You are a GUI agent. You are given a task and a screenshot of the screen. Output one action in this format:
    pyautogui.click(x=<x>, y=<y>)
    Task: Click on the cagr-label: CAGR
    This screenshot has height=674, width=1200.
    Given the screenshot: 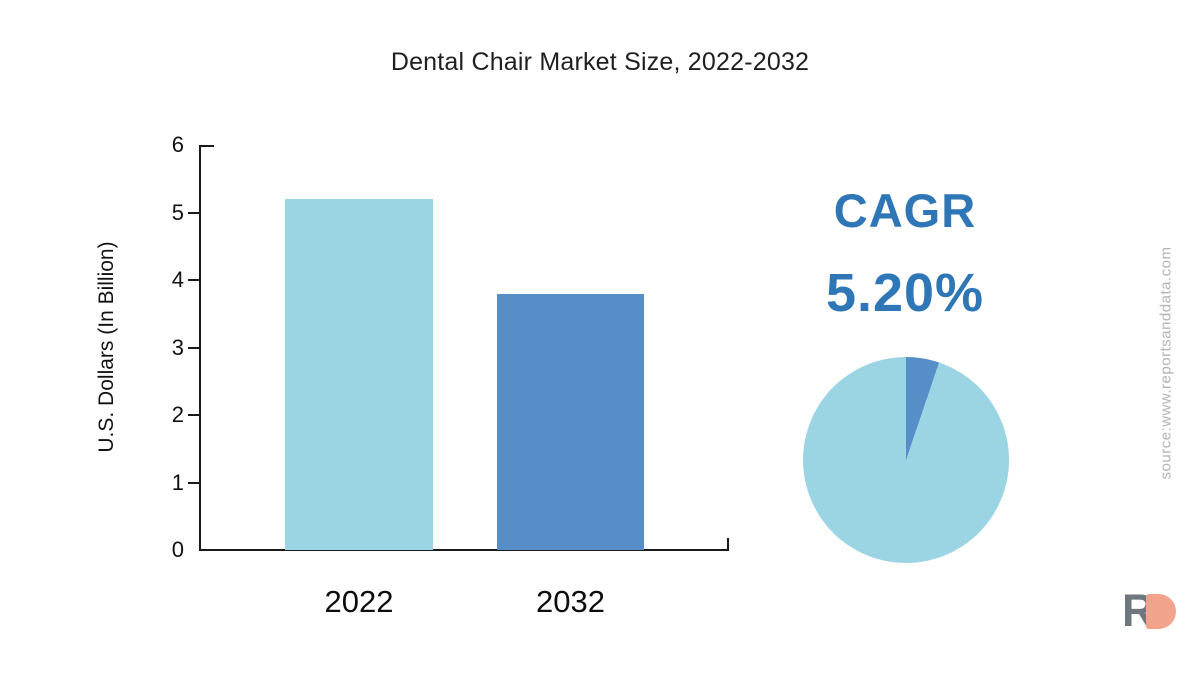 What is the action you would take?
    pyautogui.click(x=905, y=210)
    